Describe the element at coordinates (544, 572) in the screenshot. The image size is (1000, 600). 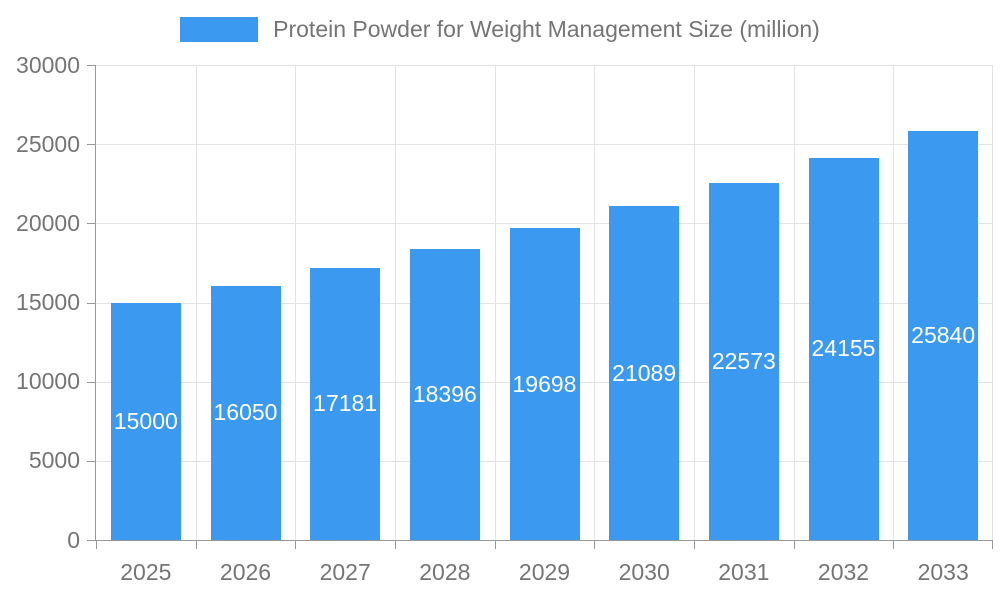
I see `x-axis-category-label: 2029` at that location.